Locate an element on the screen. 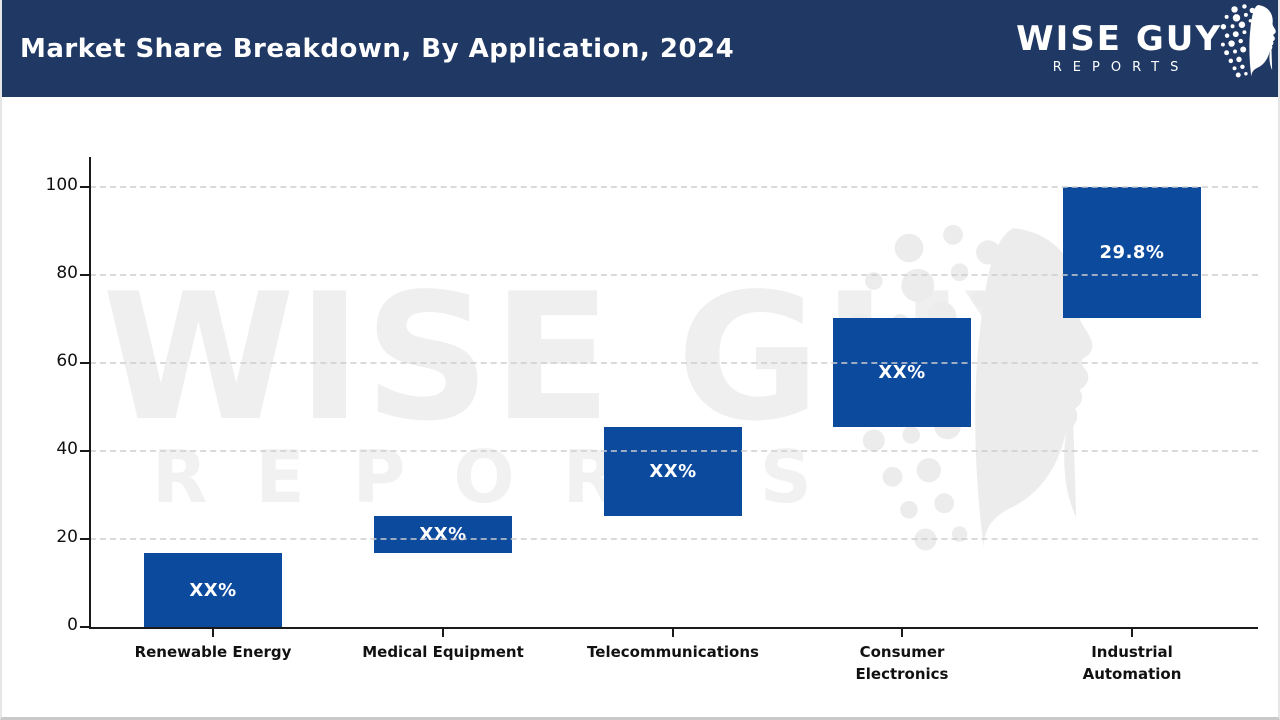  bar-5: 29.8% is located at coordinates (1132, 253).